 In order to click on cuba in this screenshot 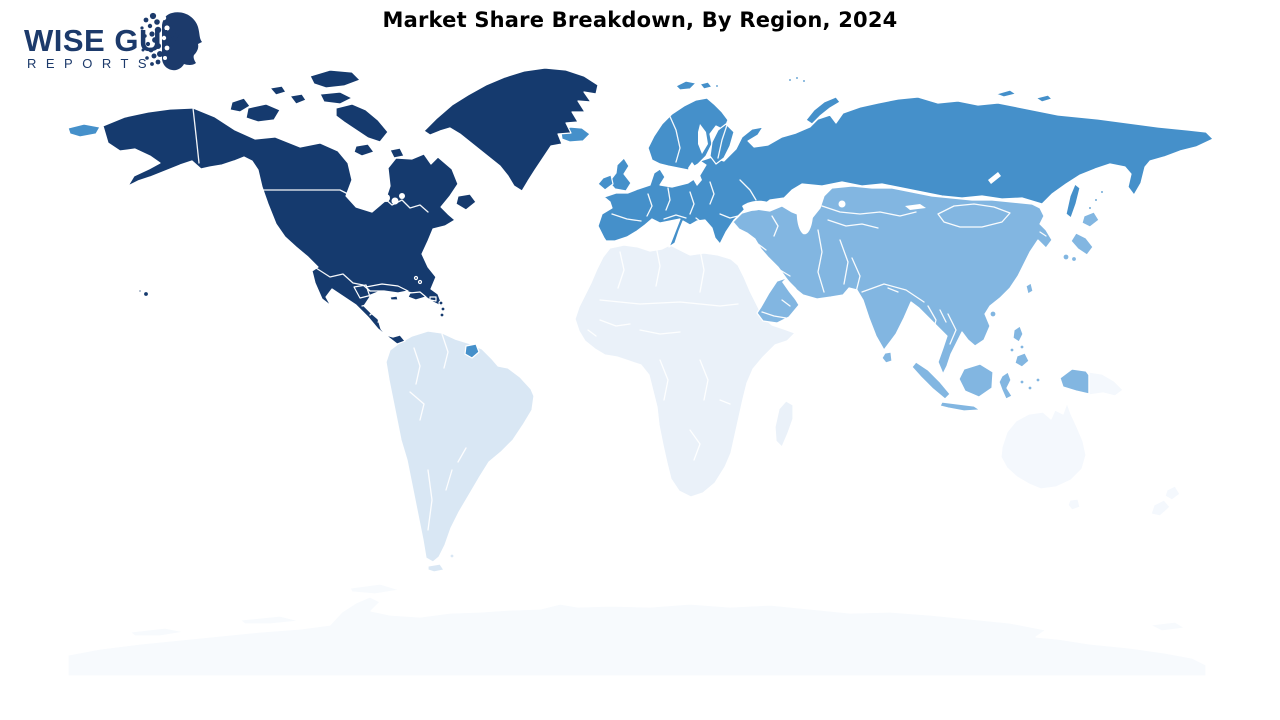, I will do `click(387, 288)`.